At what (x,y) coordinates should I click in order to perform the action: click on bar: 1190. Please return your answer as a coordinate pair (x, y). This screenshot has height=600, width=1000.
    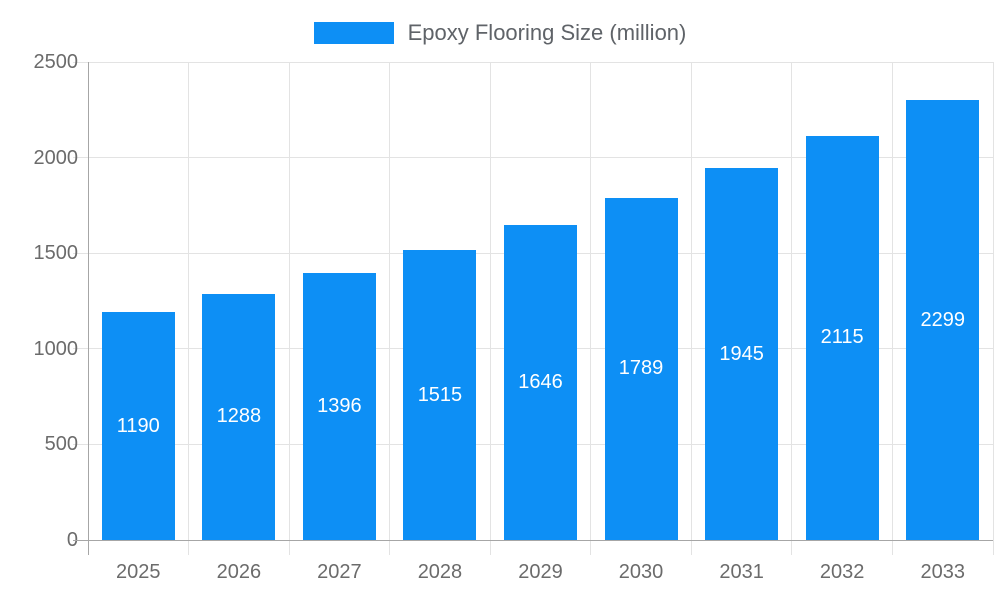
    Looking at the image, I should click on (138, 426).